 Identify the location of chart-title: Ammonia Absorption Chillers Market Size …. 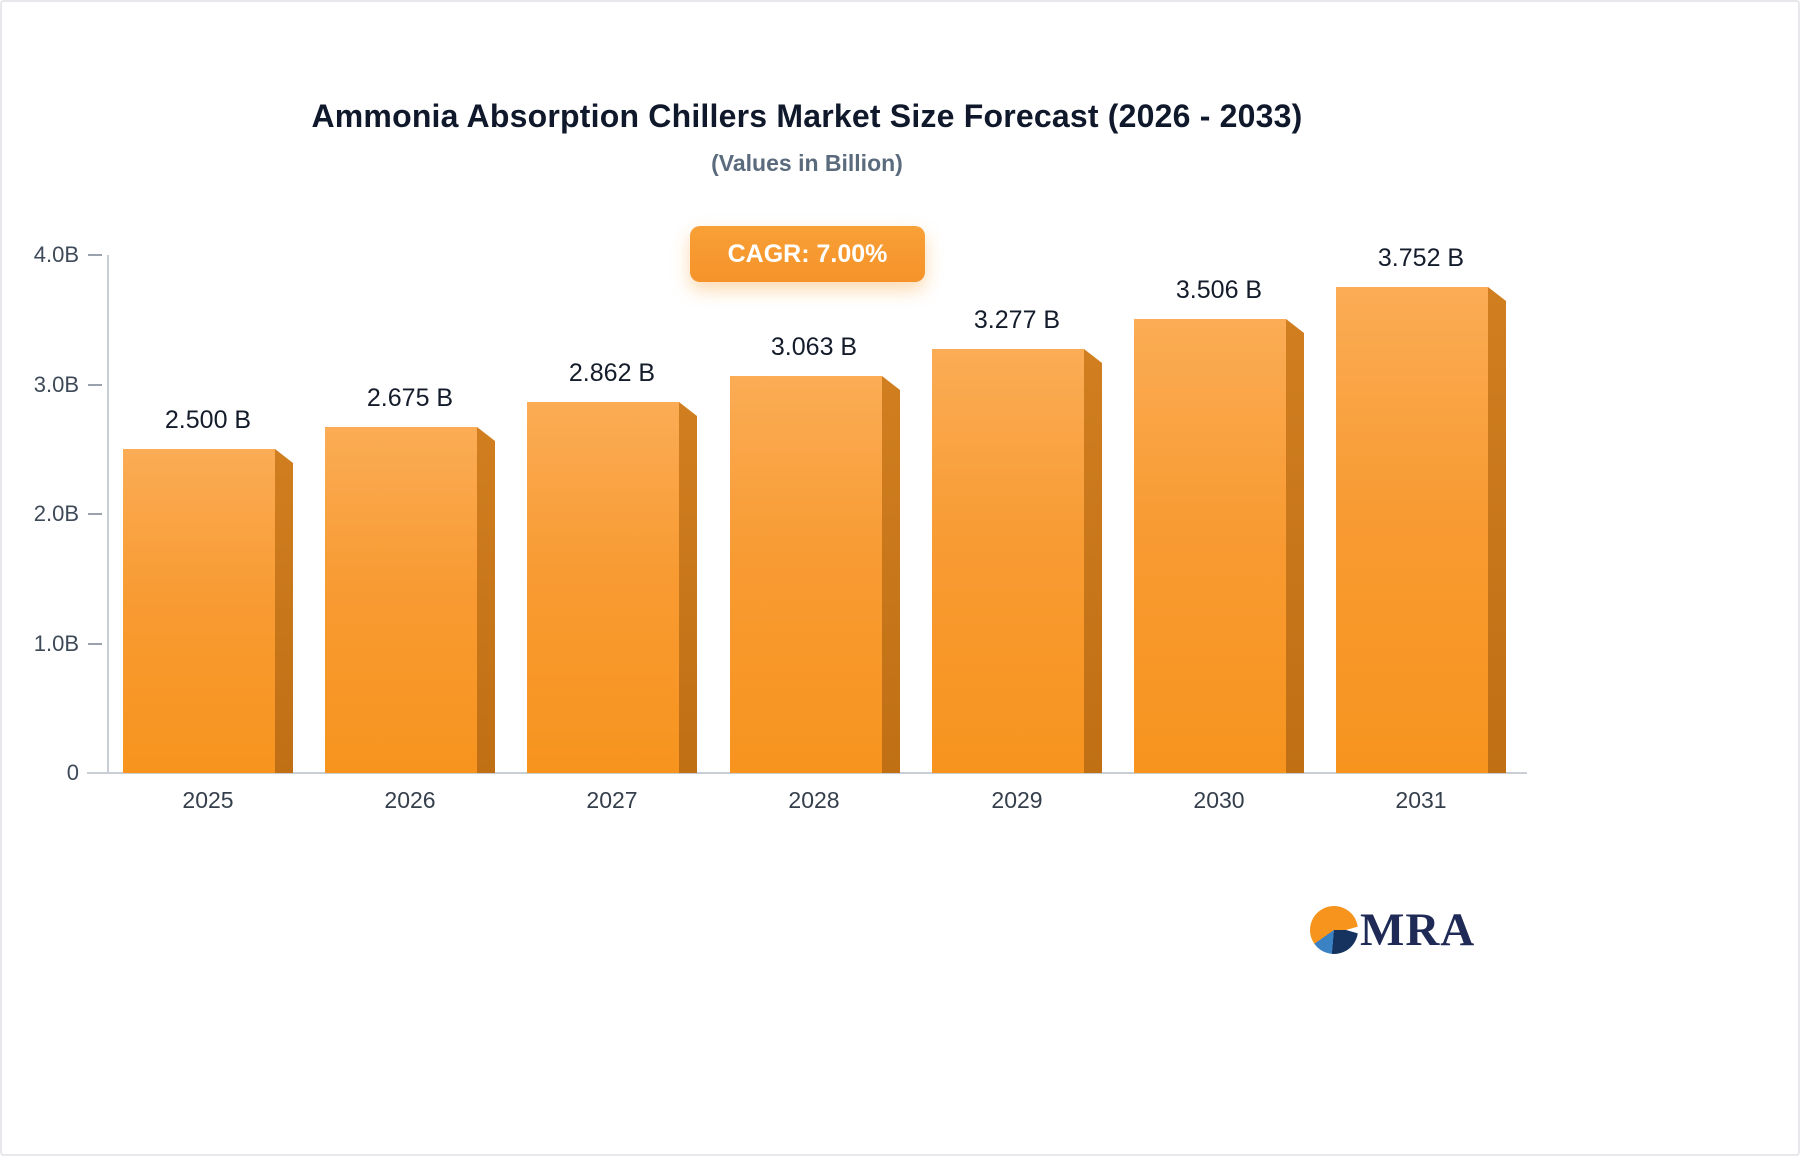
(807, 116).